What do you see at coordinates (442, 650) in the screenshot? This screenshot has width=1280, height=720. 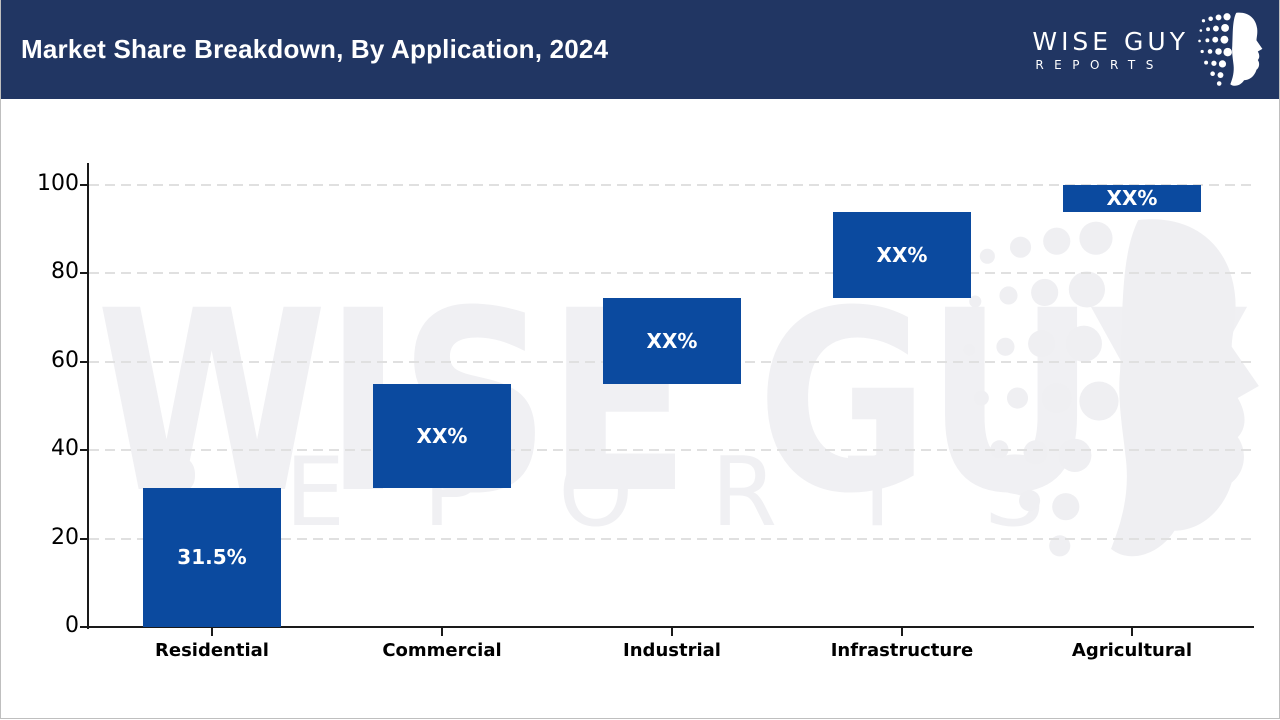 I see `x-tick-label: Commercial` at bounding box center [442, 650].